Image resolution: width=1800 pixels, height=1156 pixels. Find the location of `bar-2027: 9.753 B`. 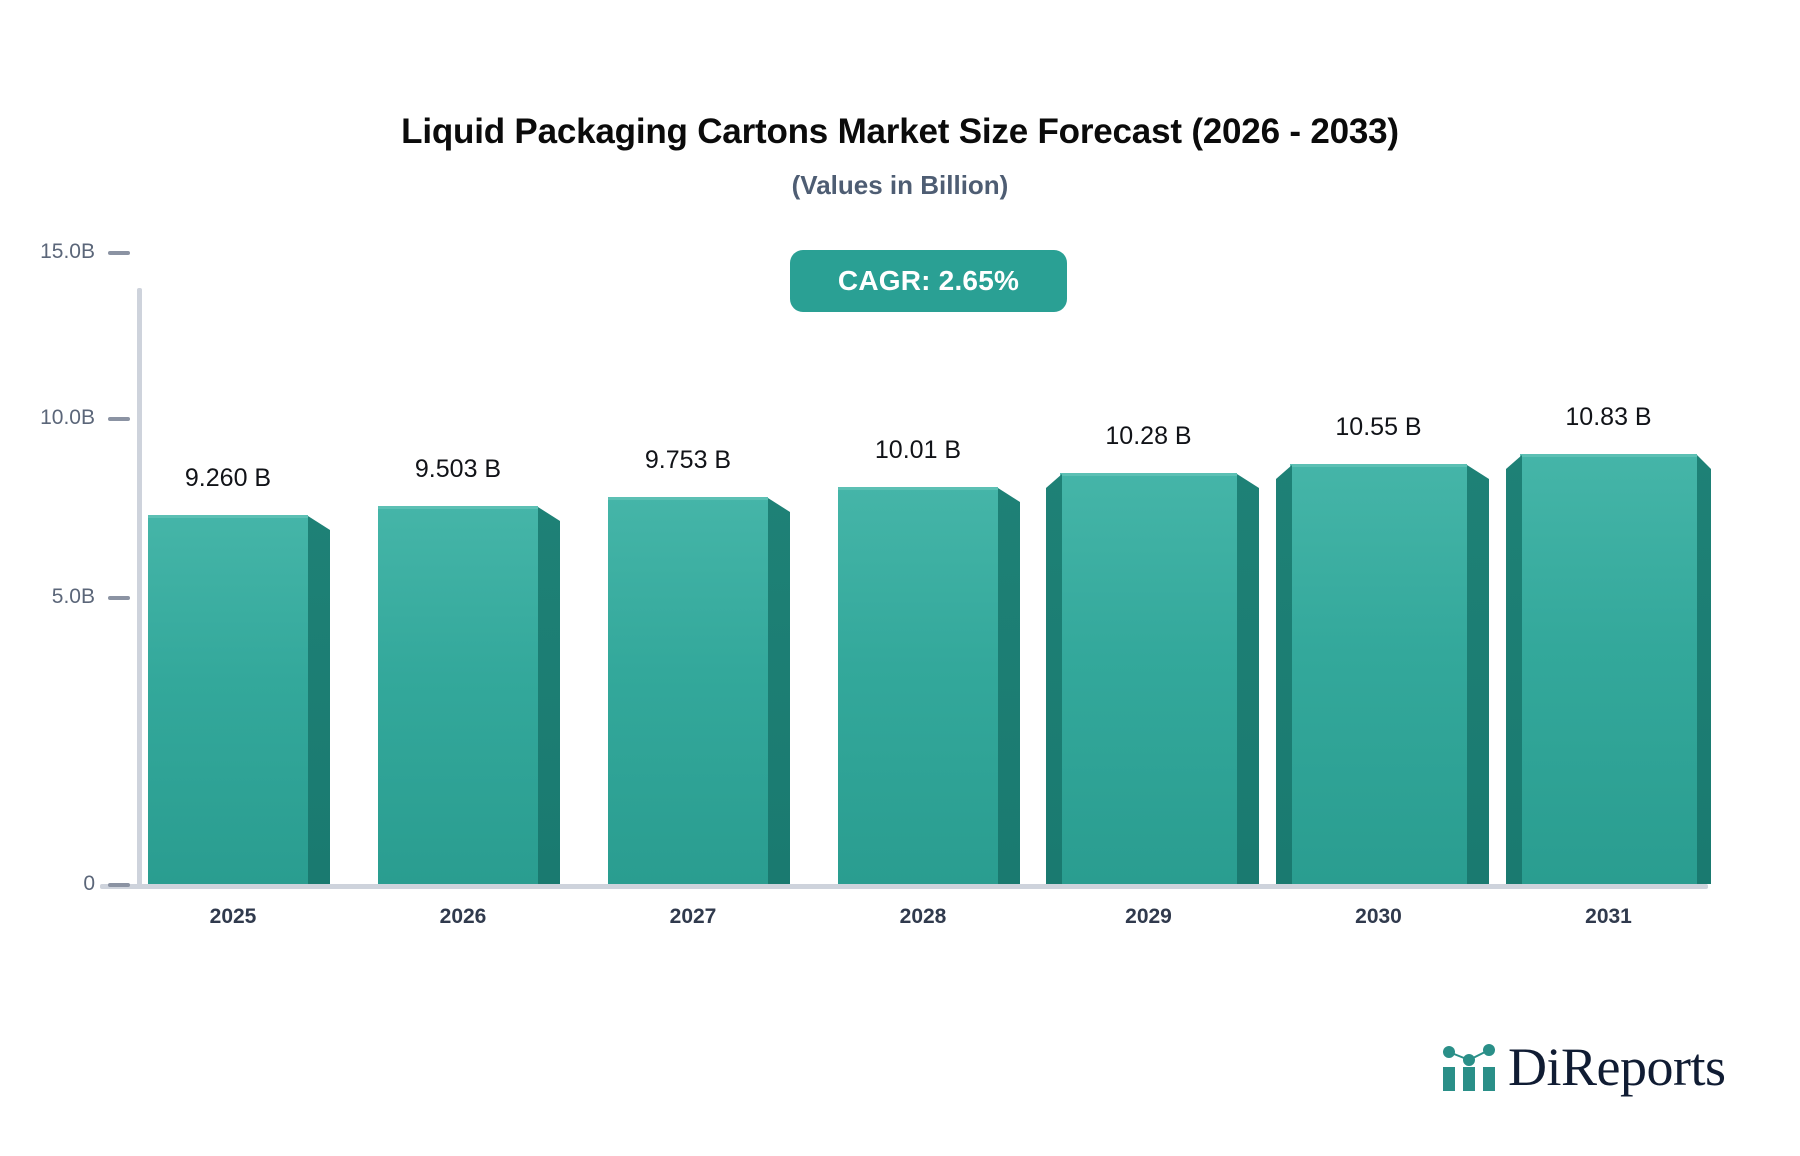

bar-2027: 9.753 B is located at coordinates (699, 665).